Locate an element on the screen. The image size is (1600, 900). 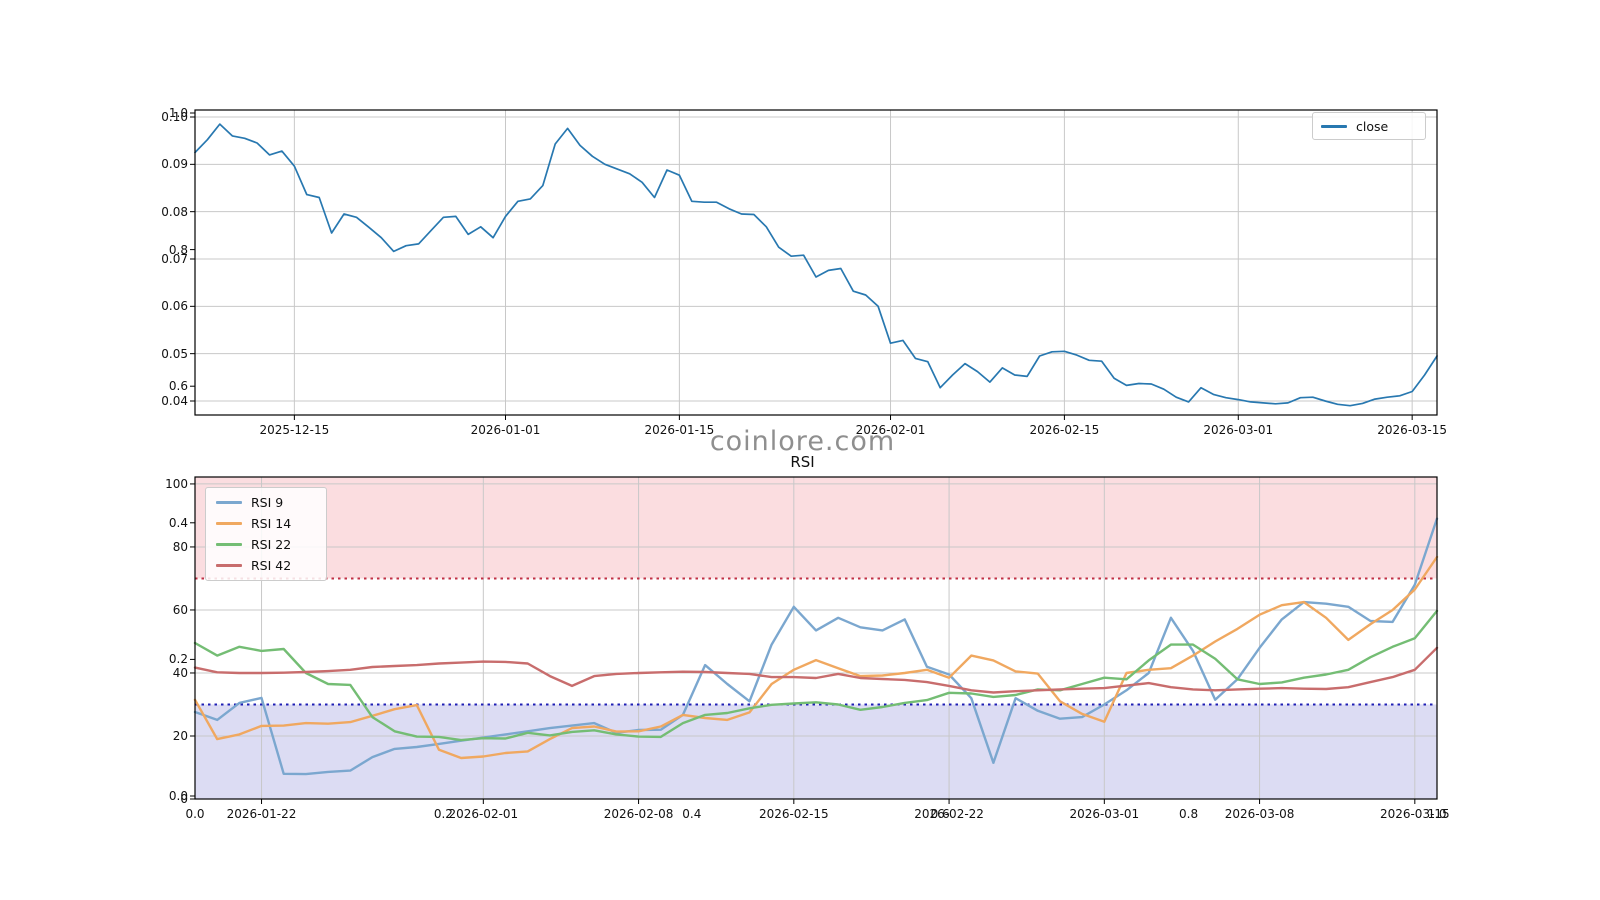
rsi14-line-swatch is located at coordinates (229, 523).